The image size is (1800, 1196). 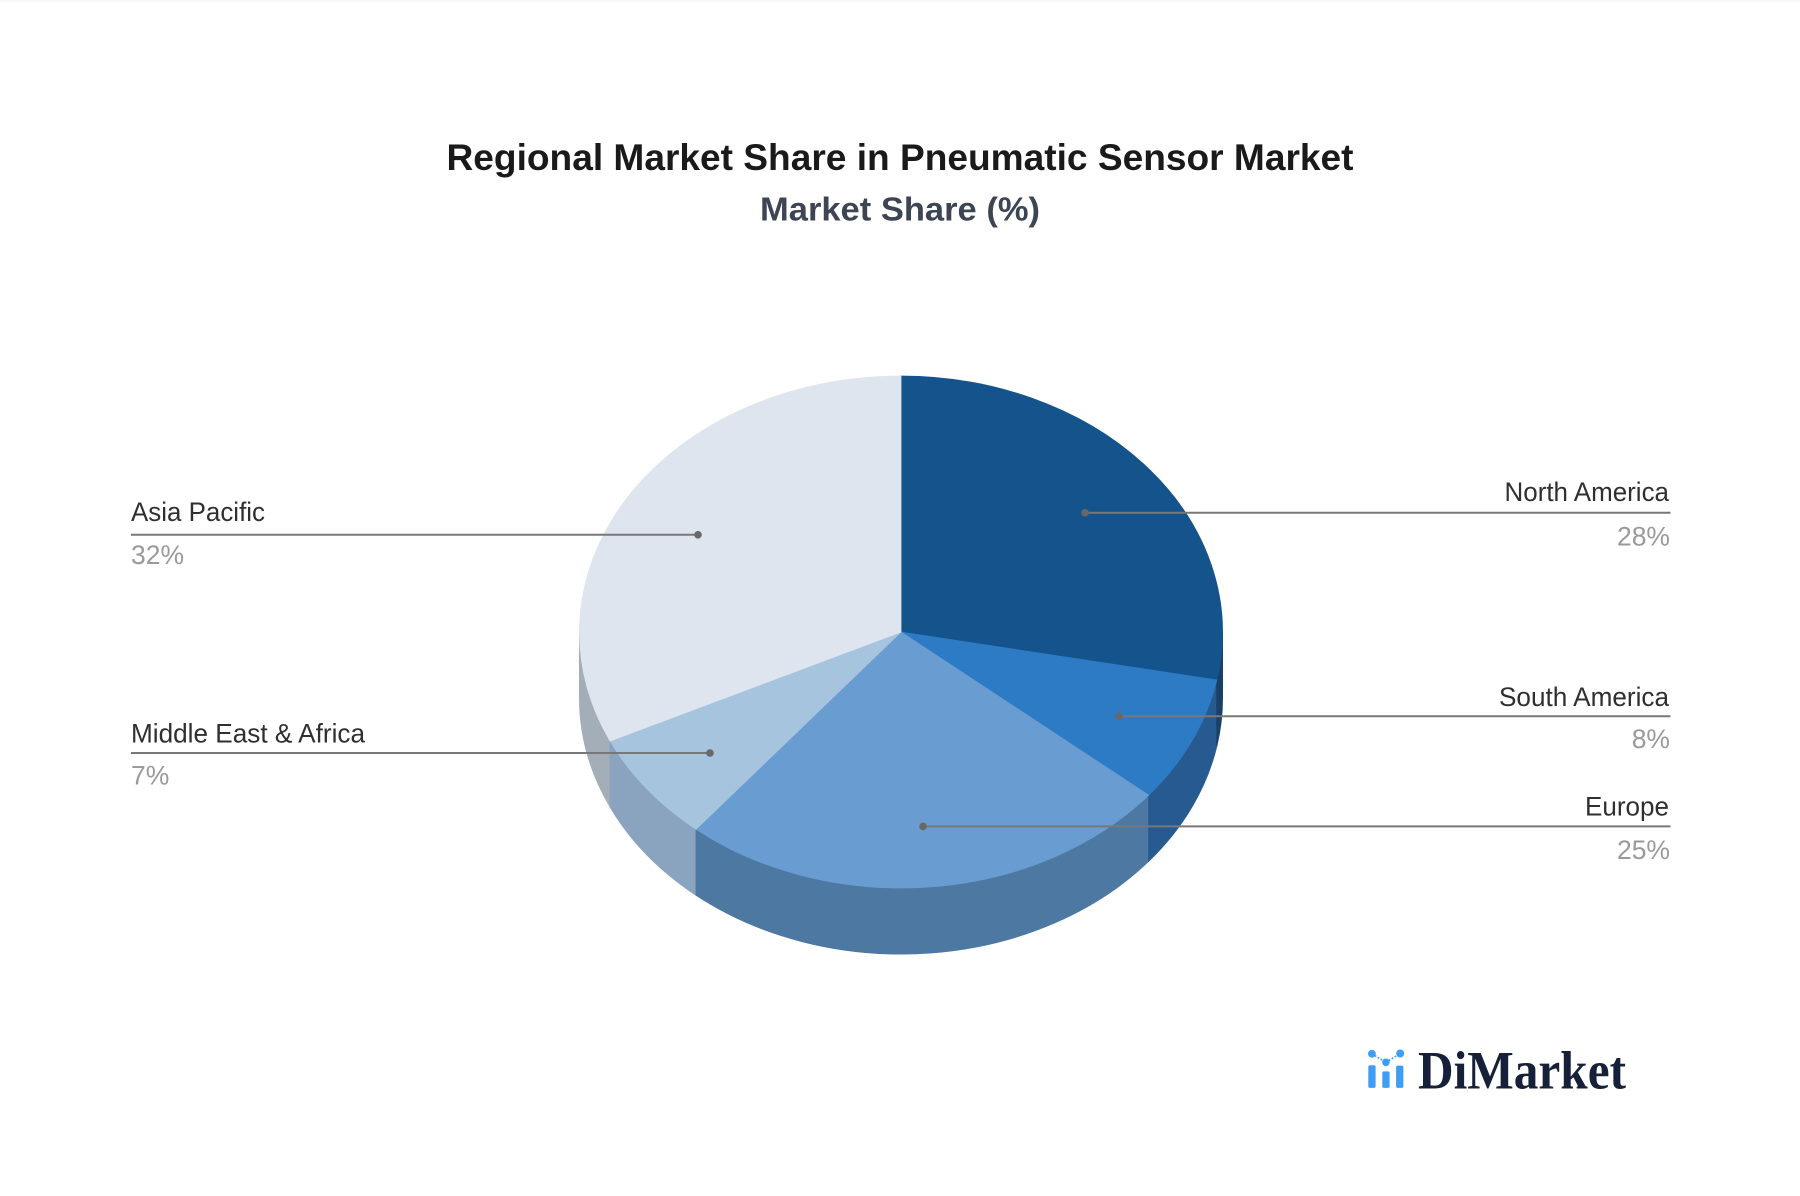 I want to click on svg-text: Middle East & Africa, so click(x=248, y=733).